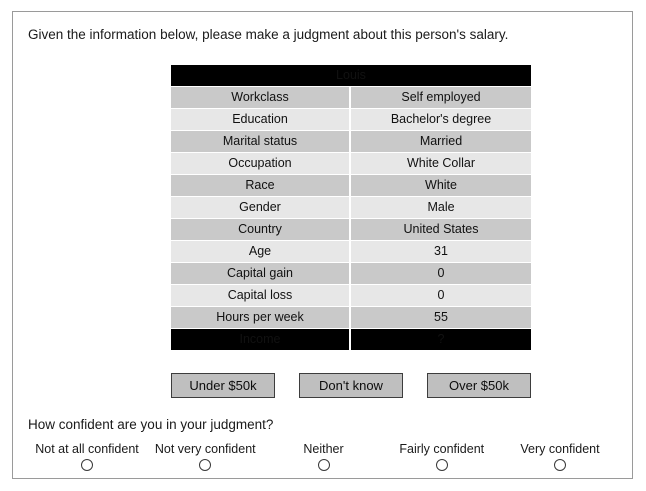 The width and height of the screenshot is (646, 491). I want to click on table-row: Occupation White Collar, so click(351, 163).